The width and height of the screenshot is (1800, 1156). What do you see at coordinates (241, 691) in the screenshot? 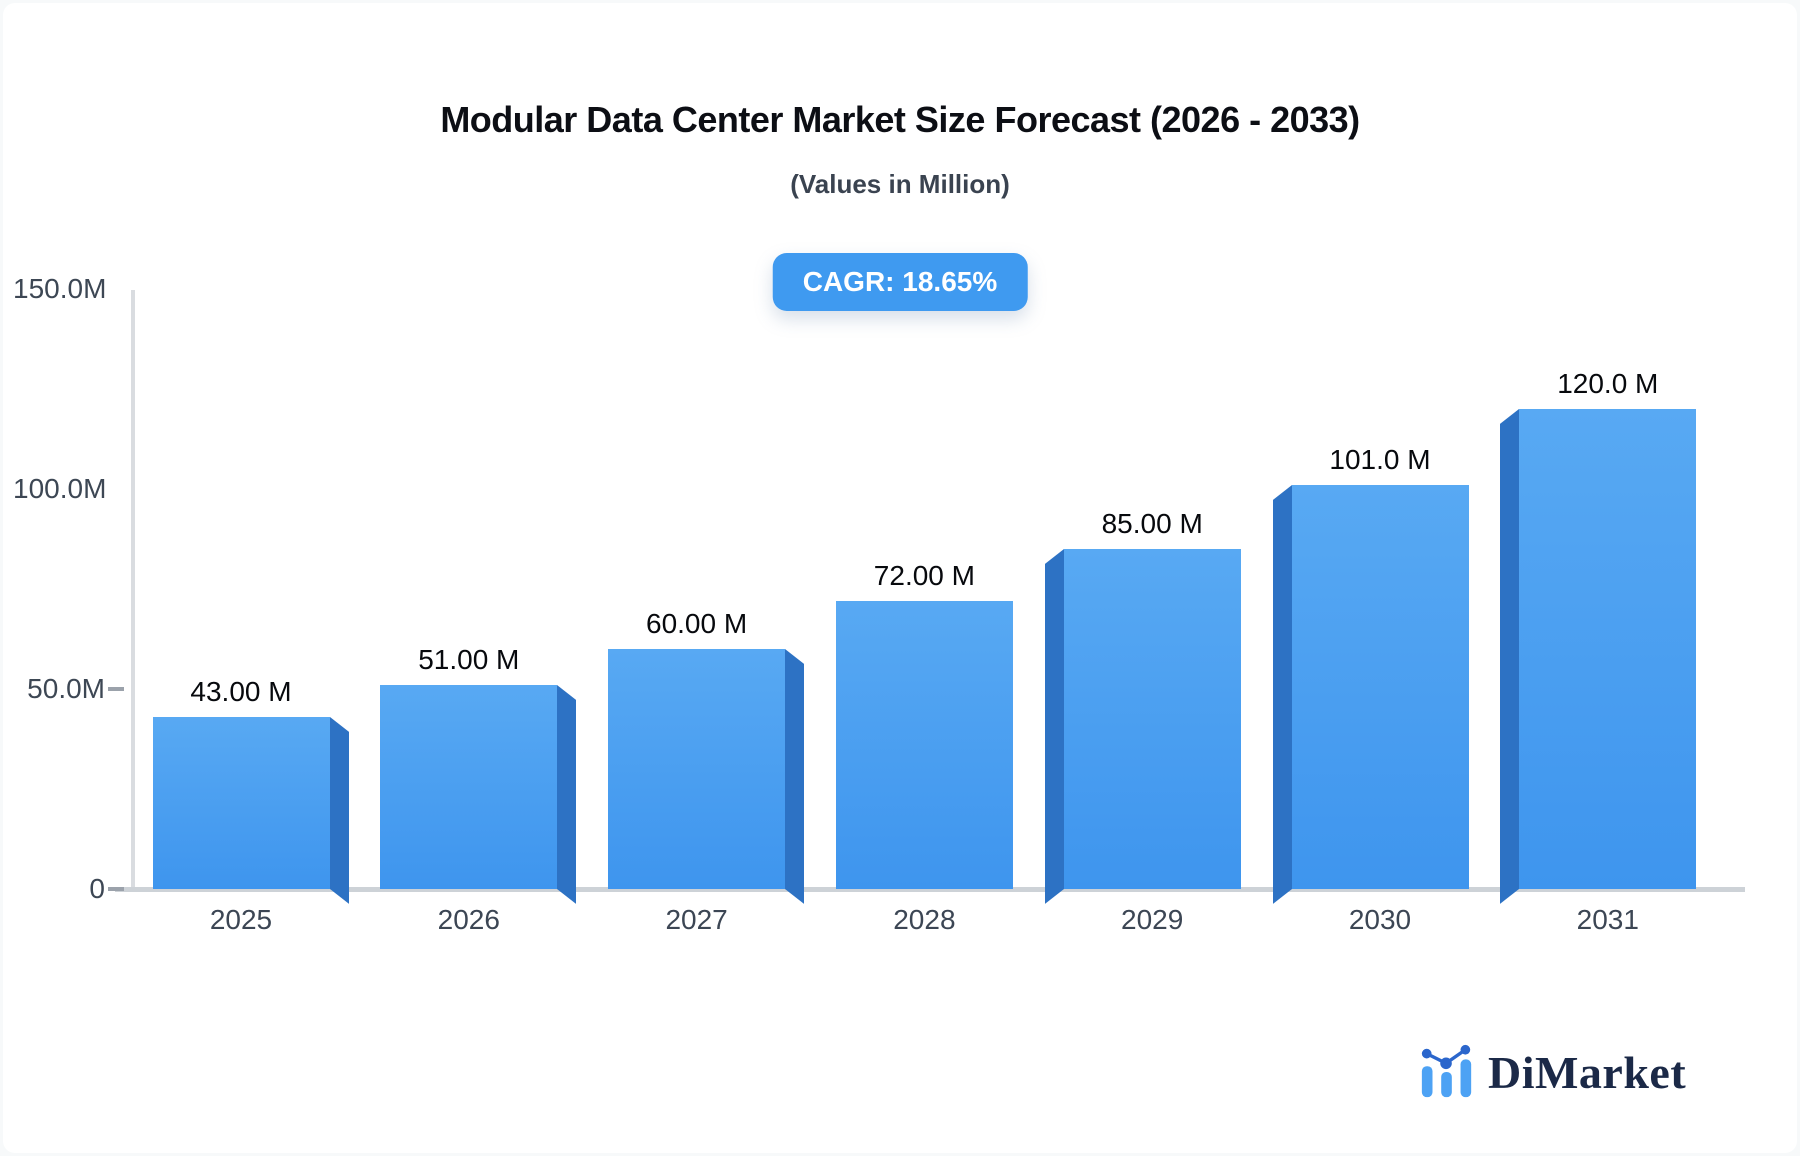
I see `bar-value-label-2025: 43.00 M` at bounding box center [241, 691].